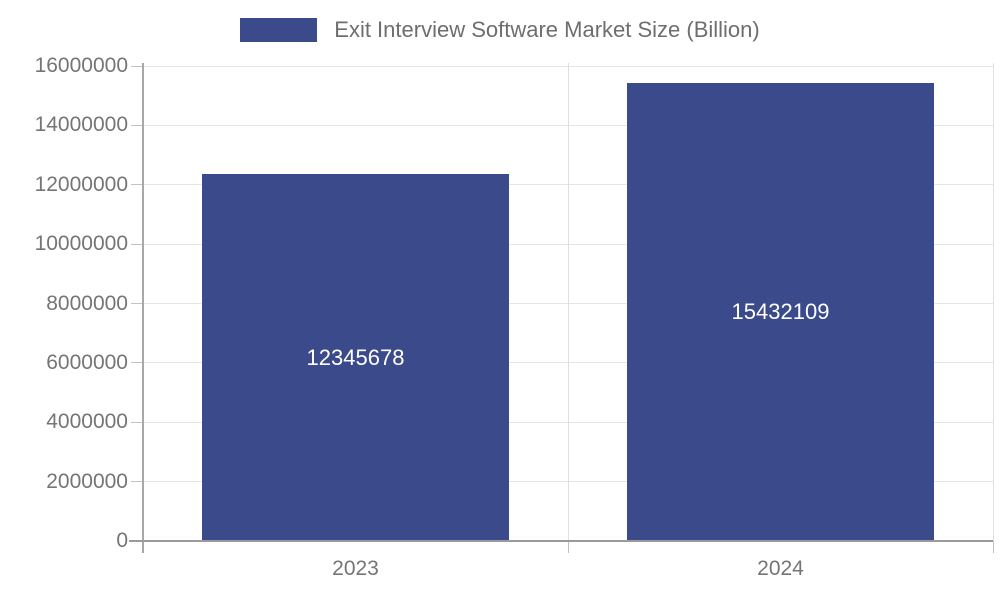  What do you see at coordinates (81, 184) in the screenshot?
I see `y-tick-label: 12000000` at bounding box center [81, 184].